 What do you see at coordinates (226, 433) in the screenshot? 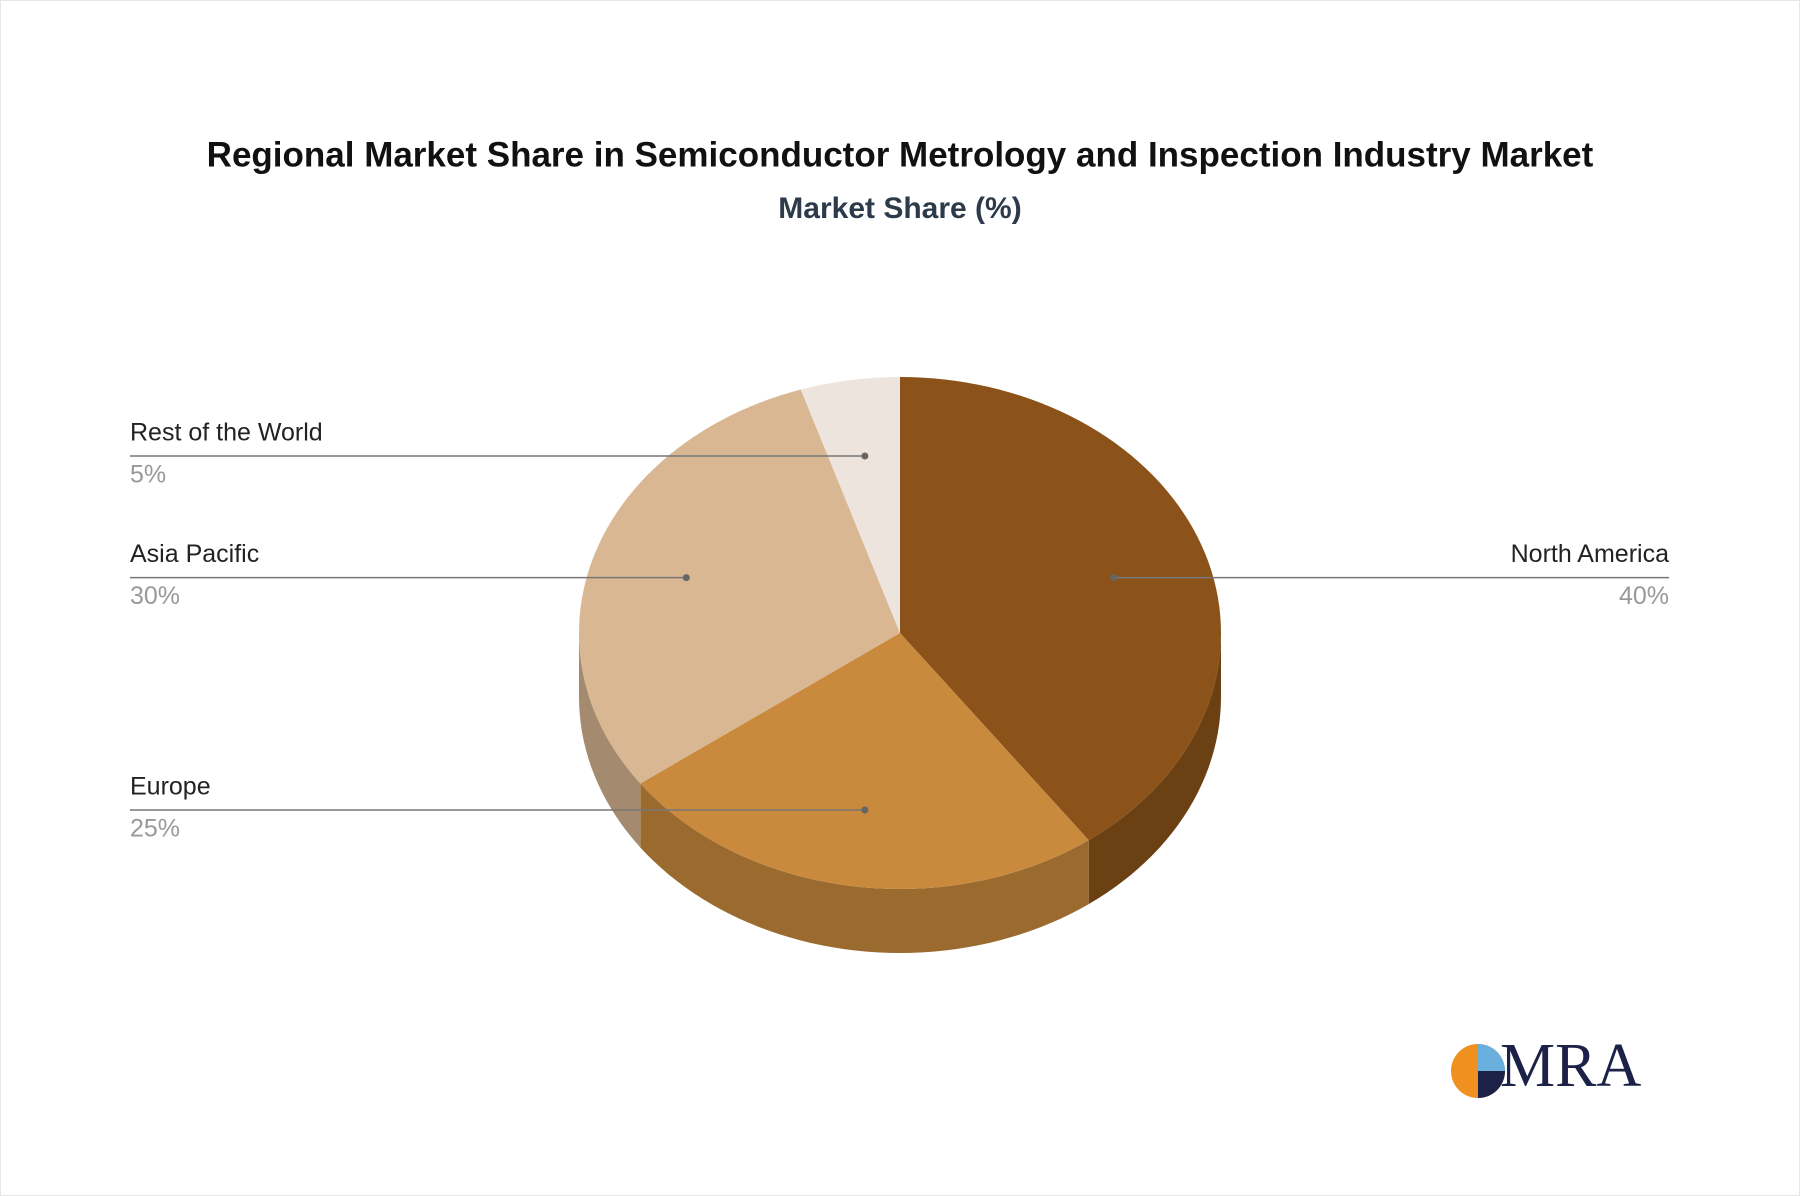
I see `label-name: Rest of the World` at bounding box center [226, 433].